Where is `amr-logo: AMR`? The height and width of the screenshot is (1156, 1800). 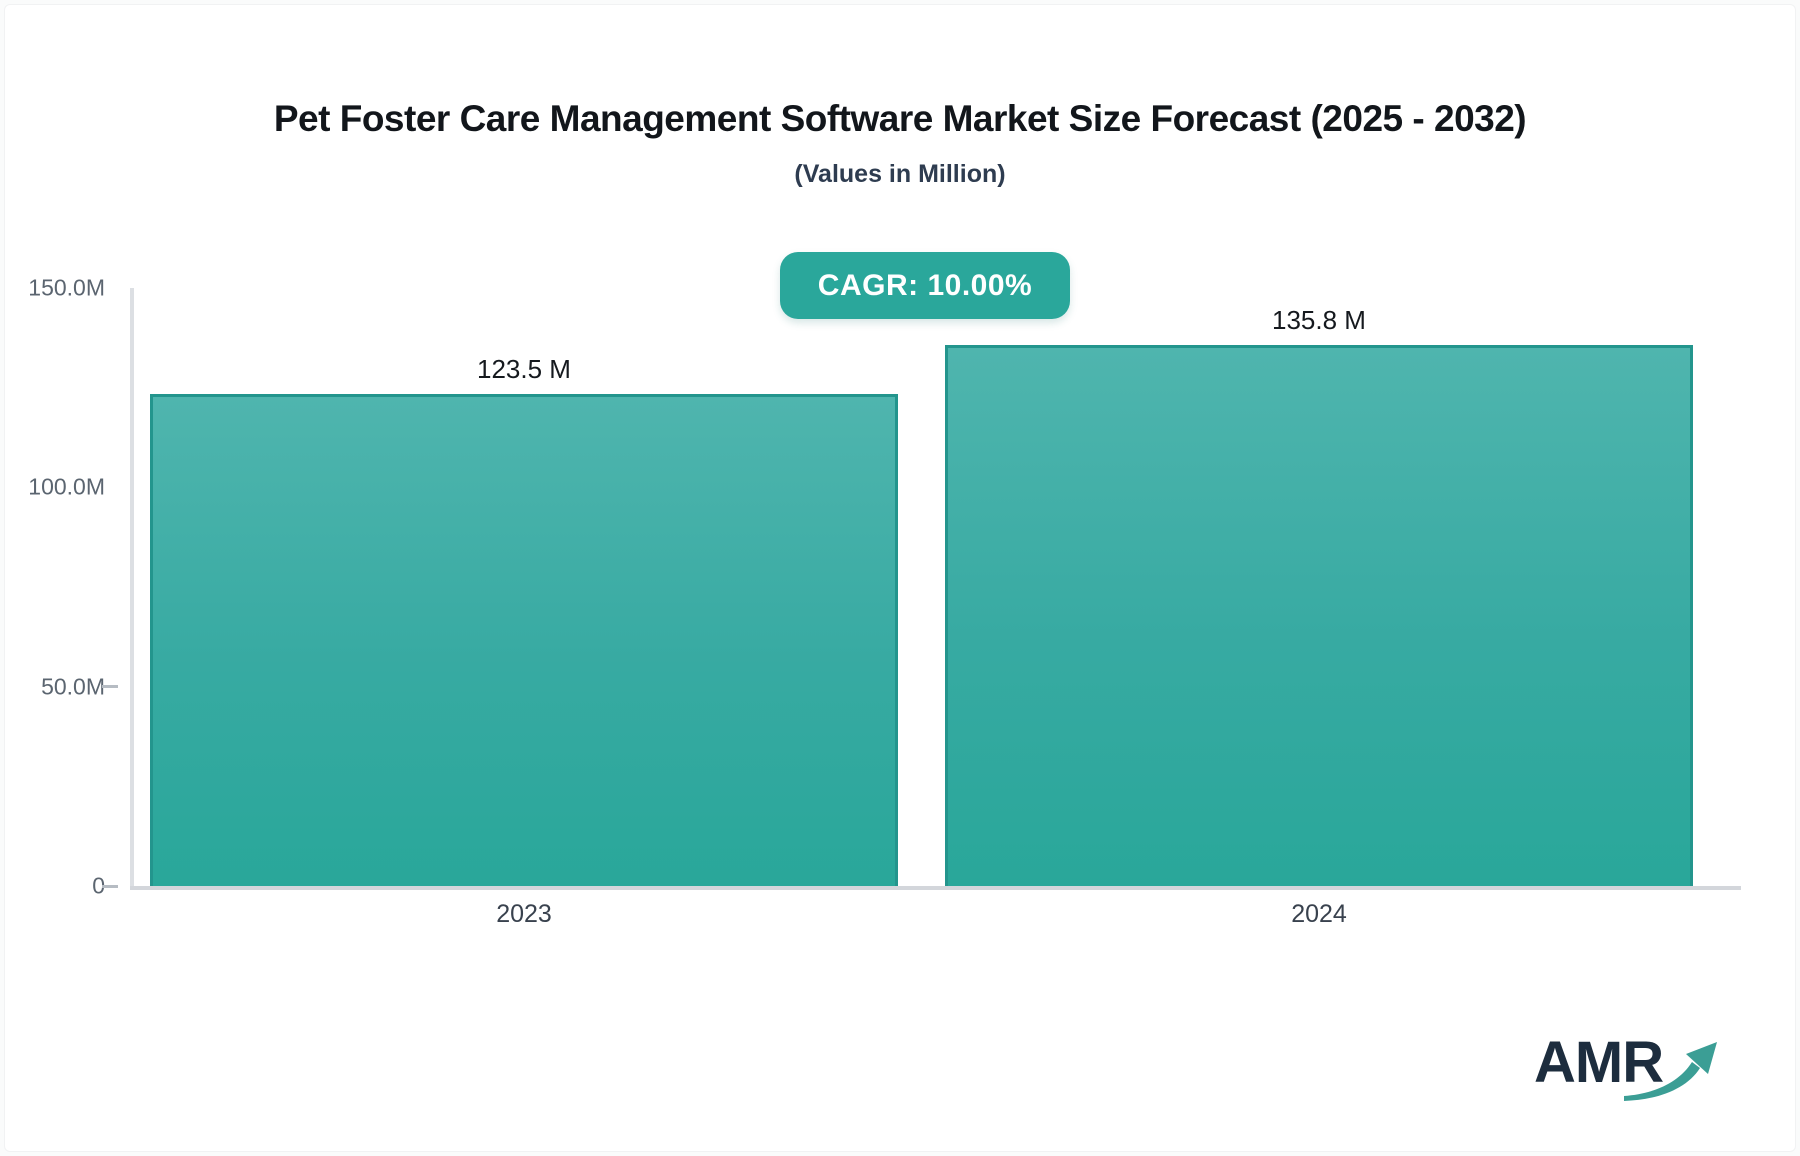 amr-logo: AMR is located at coordinates (1625, 1065).